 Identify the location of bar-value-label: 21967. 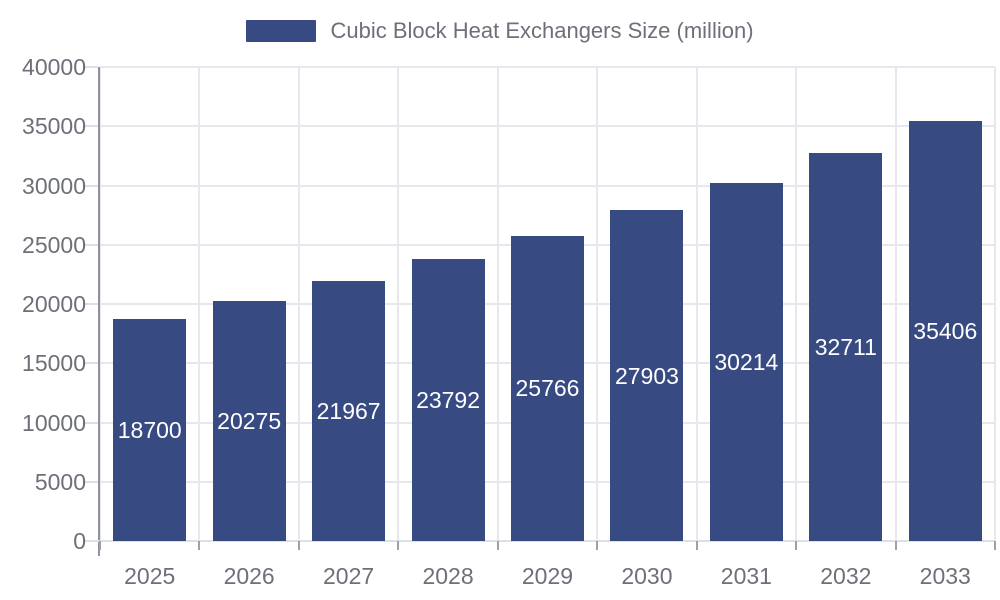
(348, 410).